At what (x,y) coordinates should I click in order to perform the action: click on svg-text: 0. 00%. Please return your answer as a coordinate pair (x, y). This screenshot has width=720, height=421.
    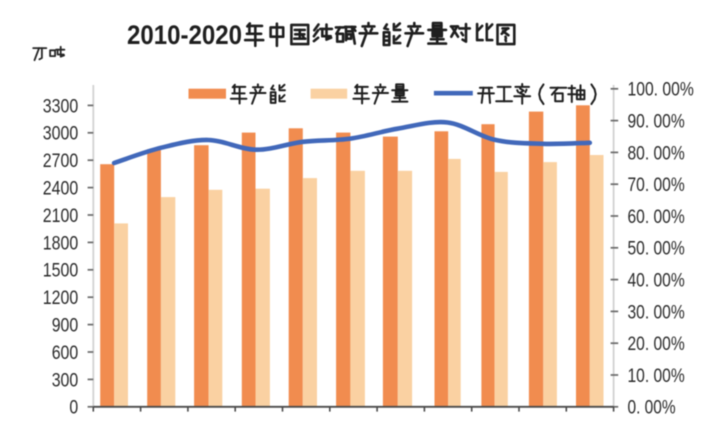
    Looking at the image, I should click on (652, 408).